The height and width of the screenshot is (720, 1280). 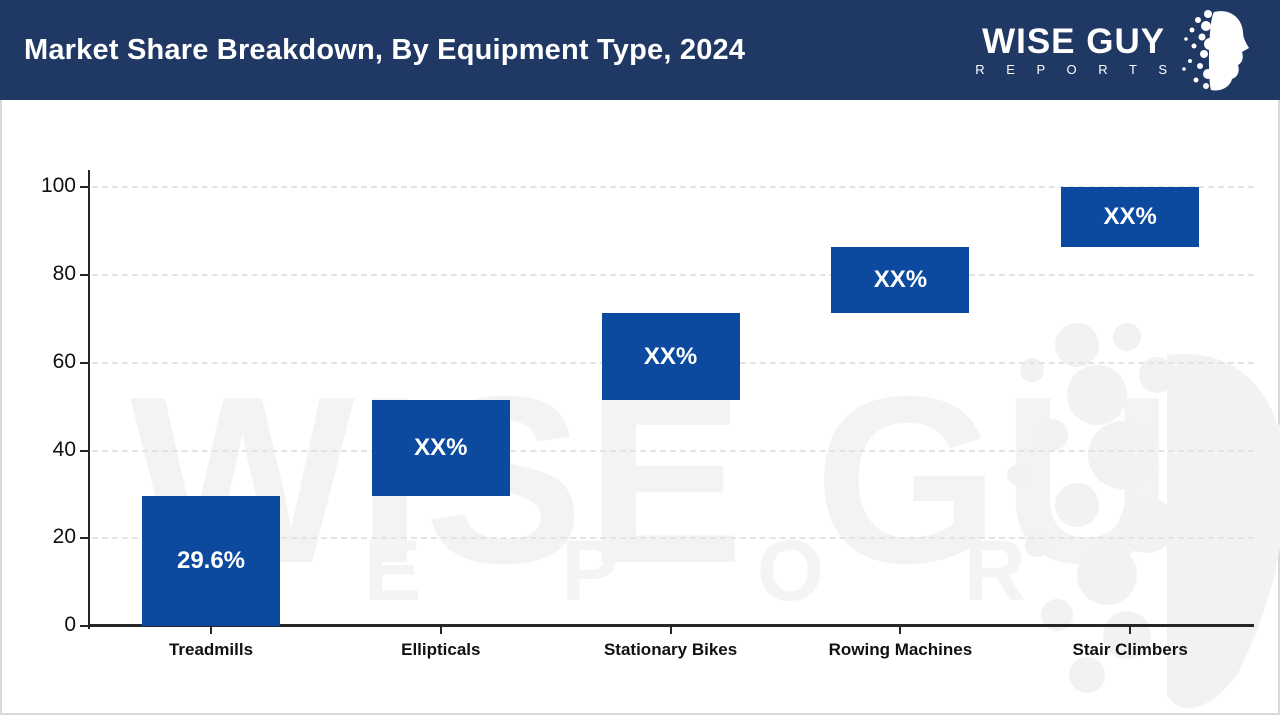 I want to click on brand-subtitle: R E P O R T S, so click(x=1075, y=69).